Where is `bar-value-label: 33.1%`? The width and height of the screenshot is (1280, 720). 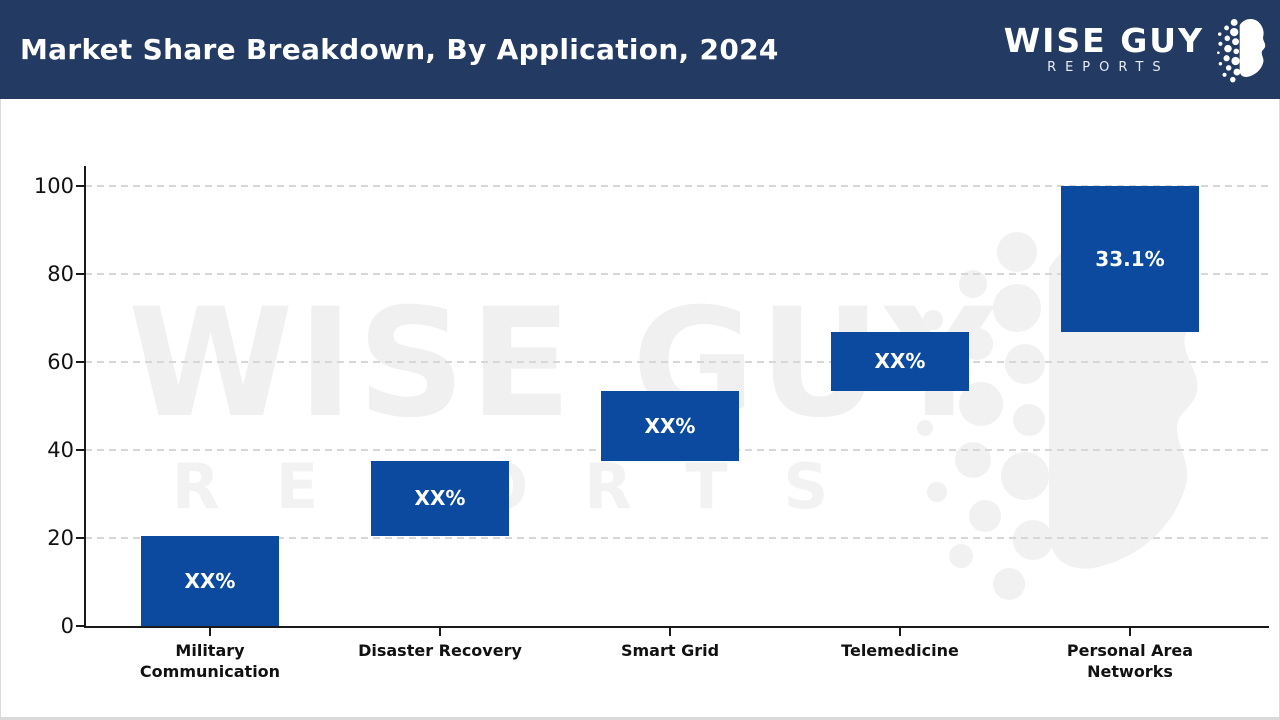 bar-value-label: 33.1% is located at coordinates (1130, 258).